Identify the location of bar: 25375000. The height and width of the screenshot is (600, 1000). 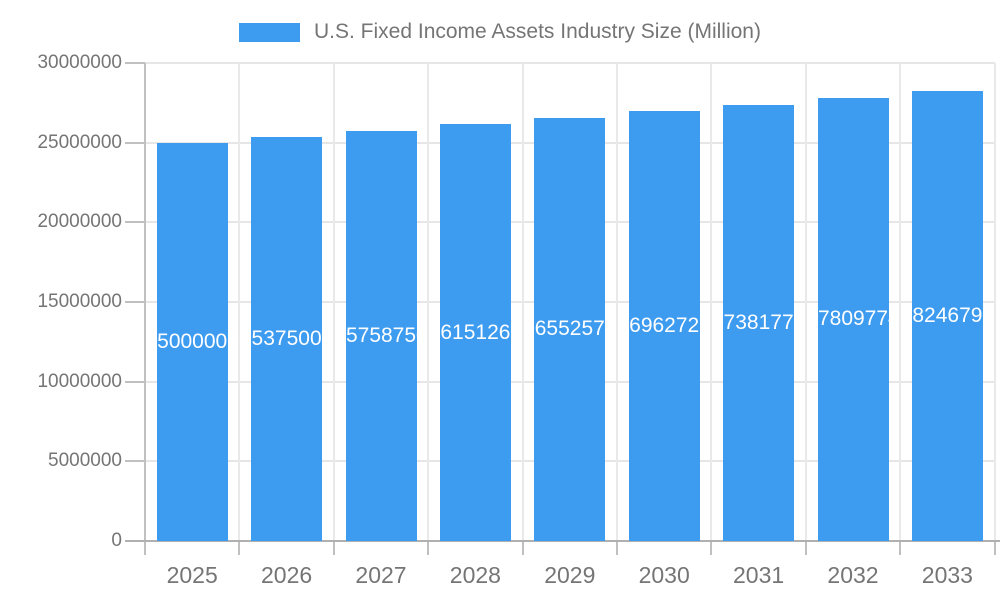
(286, 338).